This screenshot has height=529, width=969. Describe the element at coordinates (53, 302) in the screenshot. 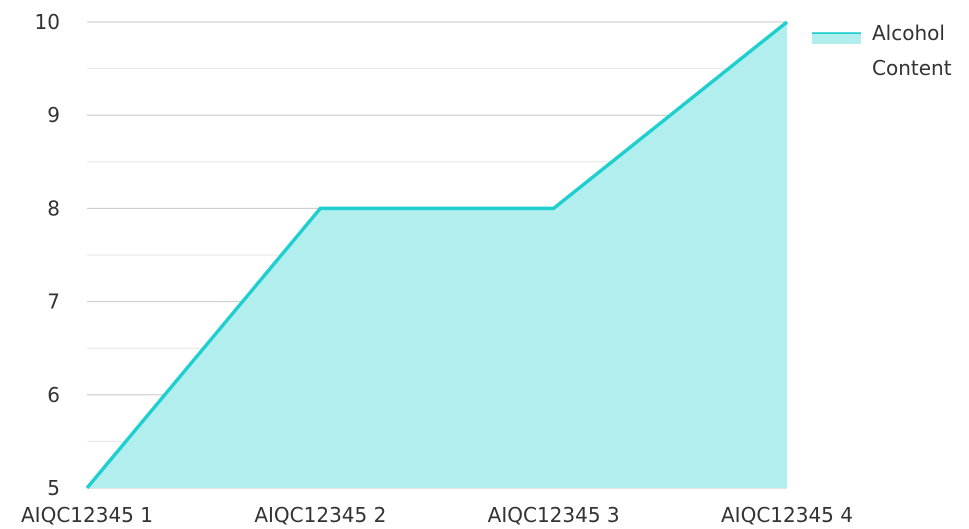

I see `y-tick-label: 7` at that location.